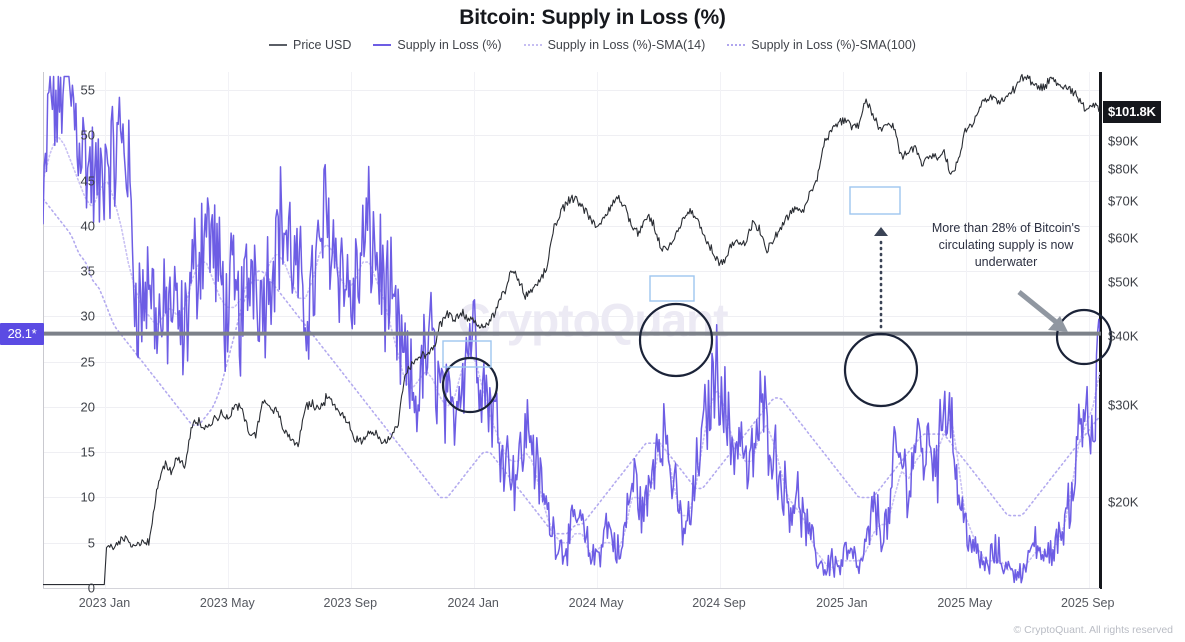  I want to click on legend-swatch-sma100, so click(736, 45).